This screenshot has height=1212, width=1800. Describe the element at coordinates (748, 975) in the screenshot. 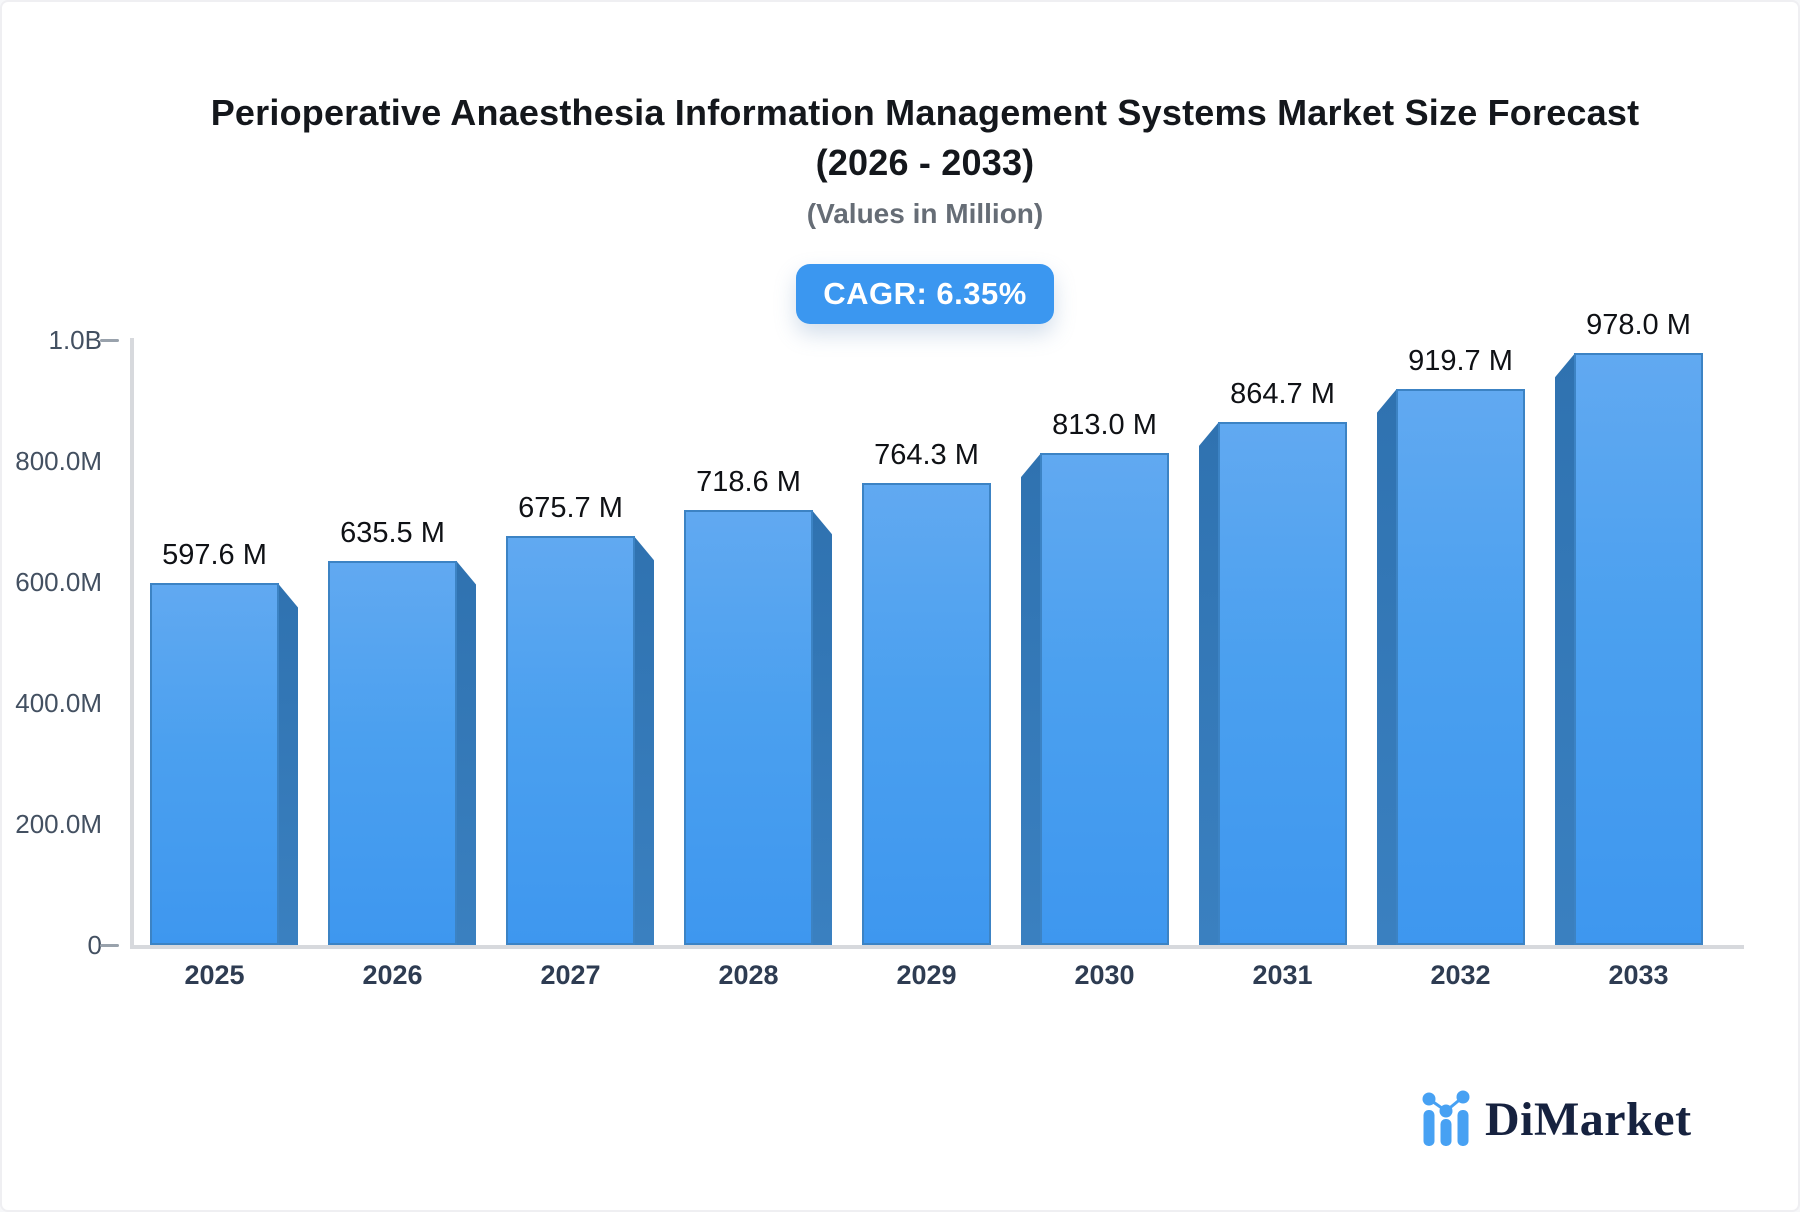

I see `x-axis-label-2028: 2028` at that location.